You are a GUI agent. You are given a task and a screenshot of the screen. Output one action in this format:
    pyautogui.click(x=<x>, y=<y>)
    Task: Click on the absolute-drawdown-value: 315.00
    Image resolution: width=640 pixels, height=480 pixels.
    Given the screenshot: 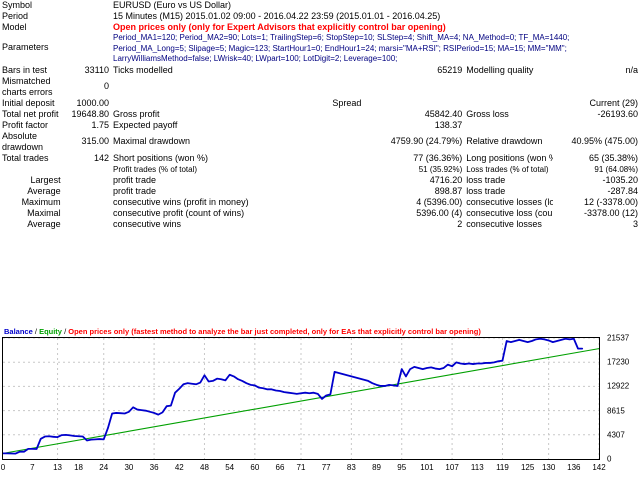 What is the action you would take?
    pyautogui.click(x=95, y=140)
    